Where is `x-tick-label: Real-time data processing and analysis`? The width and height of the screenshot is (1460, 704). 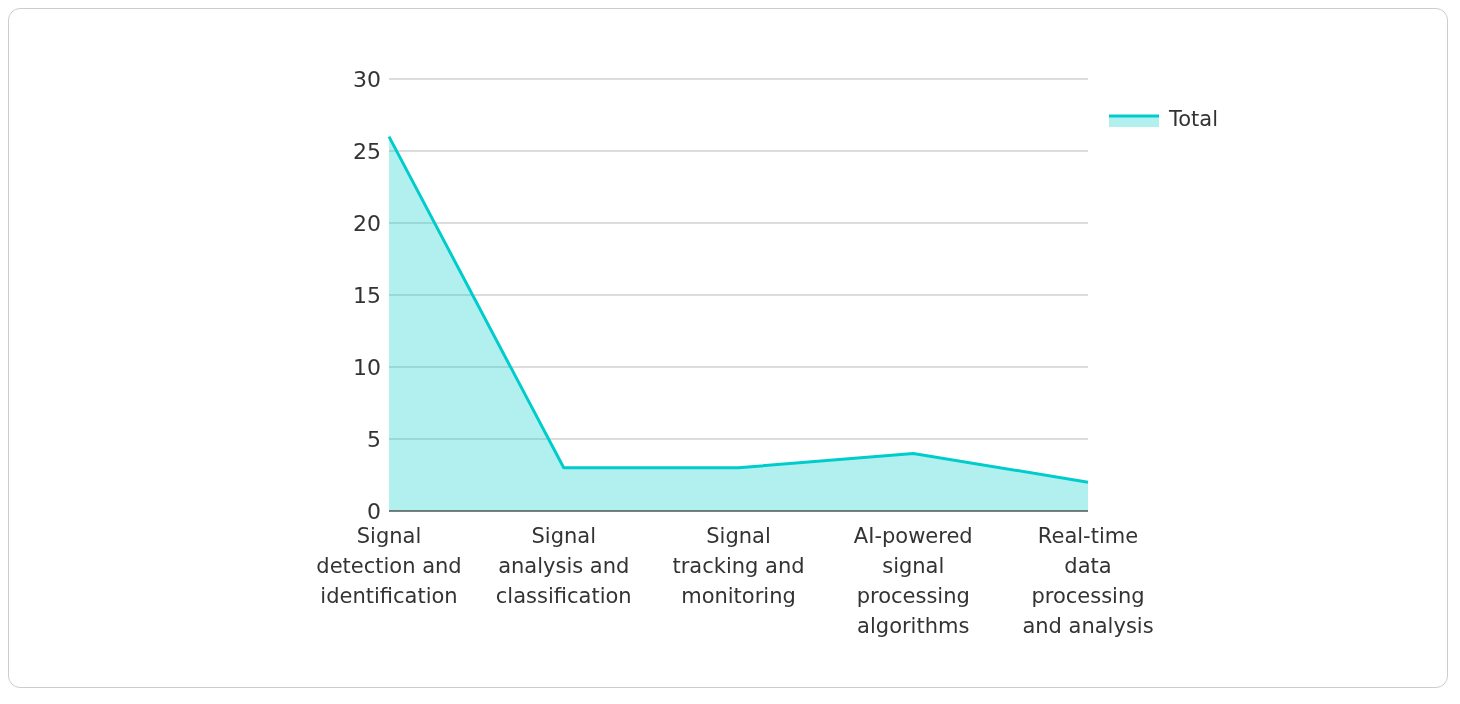
x-tick-label: Real-time data processing and analysis is located at coordinates (1088, 581).